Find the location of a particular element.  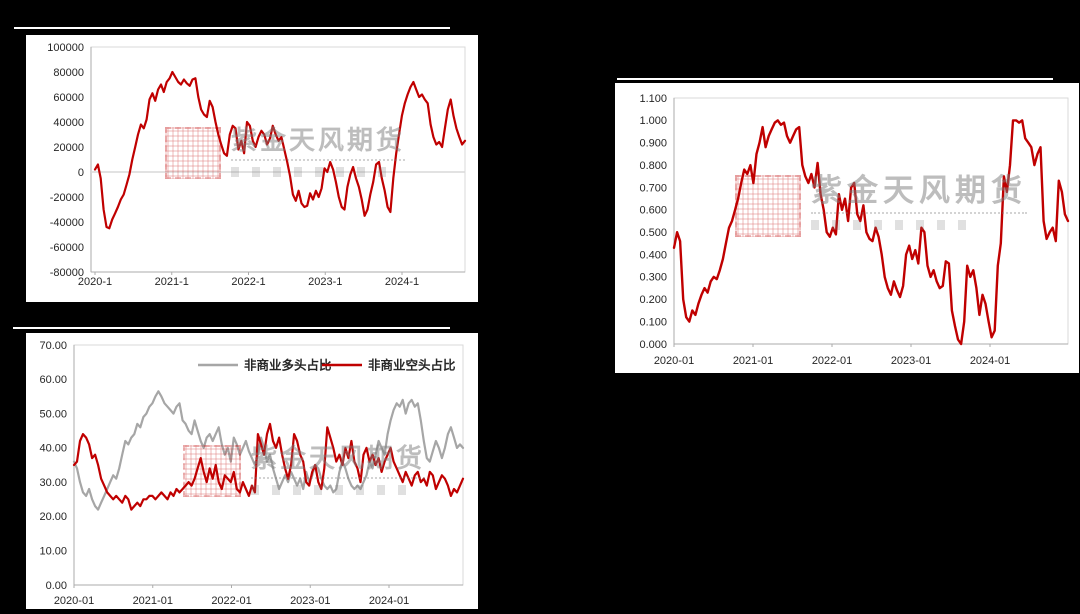

x-tick-label: 2021-1 is located at coordinates (172, 282).